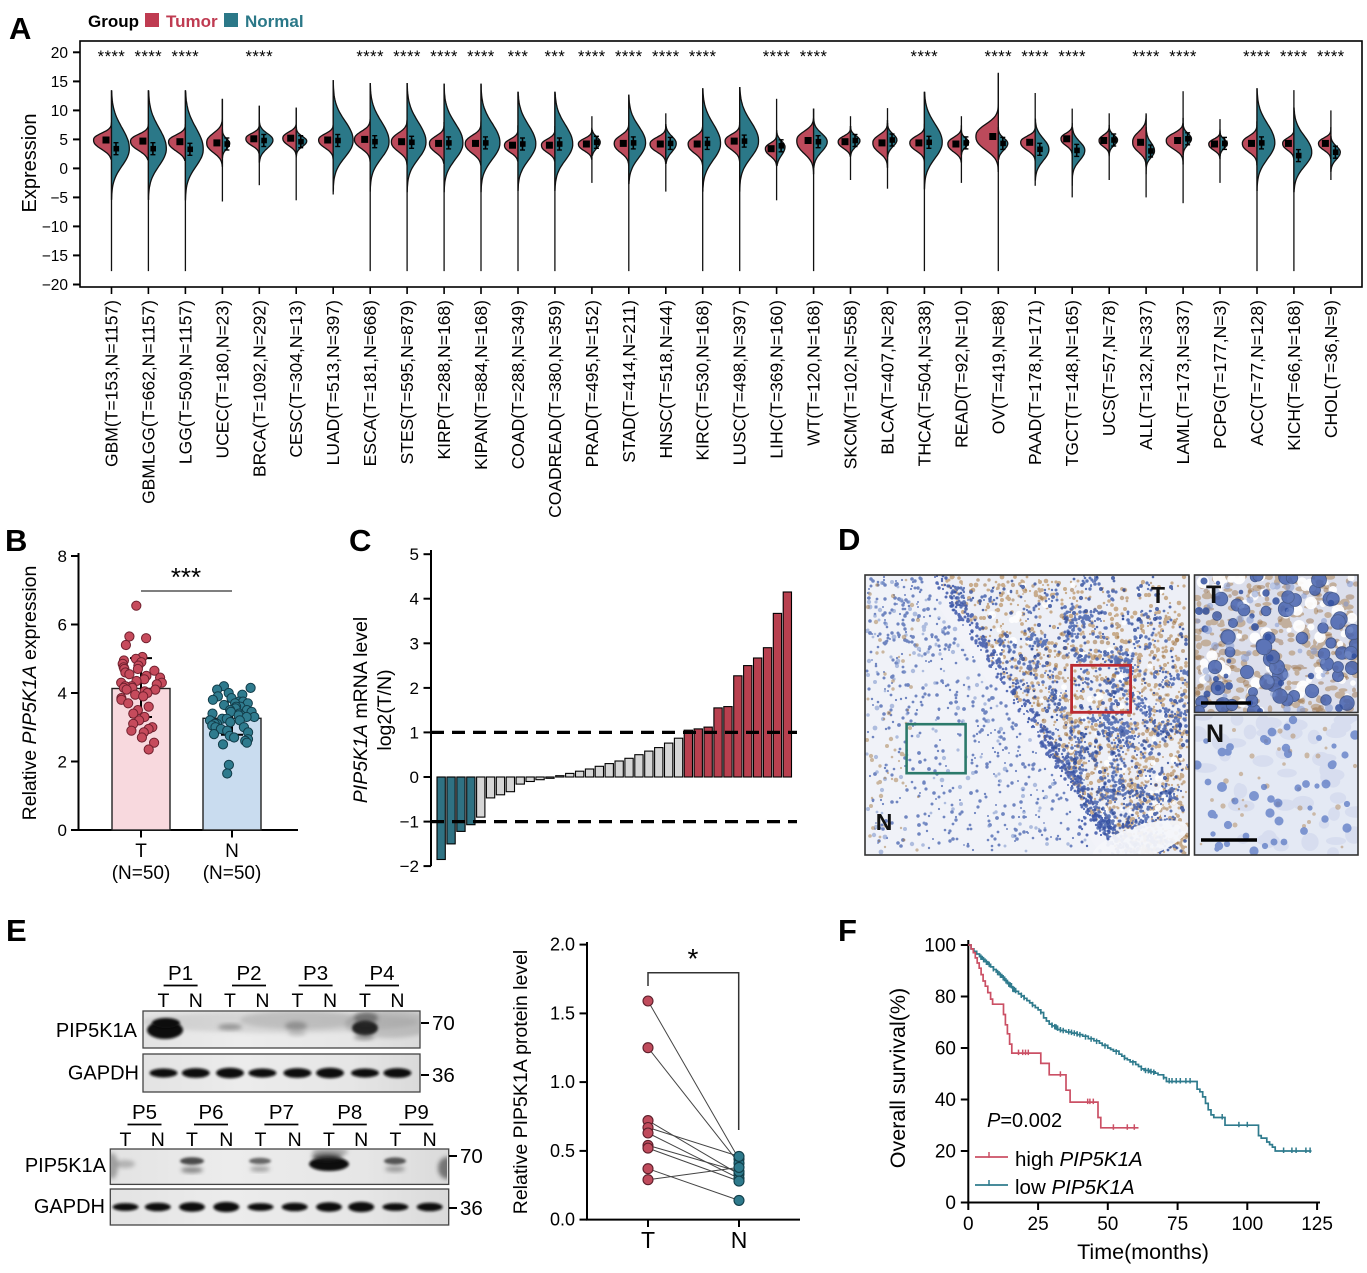 The image size is (1367, 1273). Describe the element at coordinates (59, 82) in the screenshot. I see `svg-text: 15` at that location.